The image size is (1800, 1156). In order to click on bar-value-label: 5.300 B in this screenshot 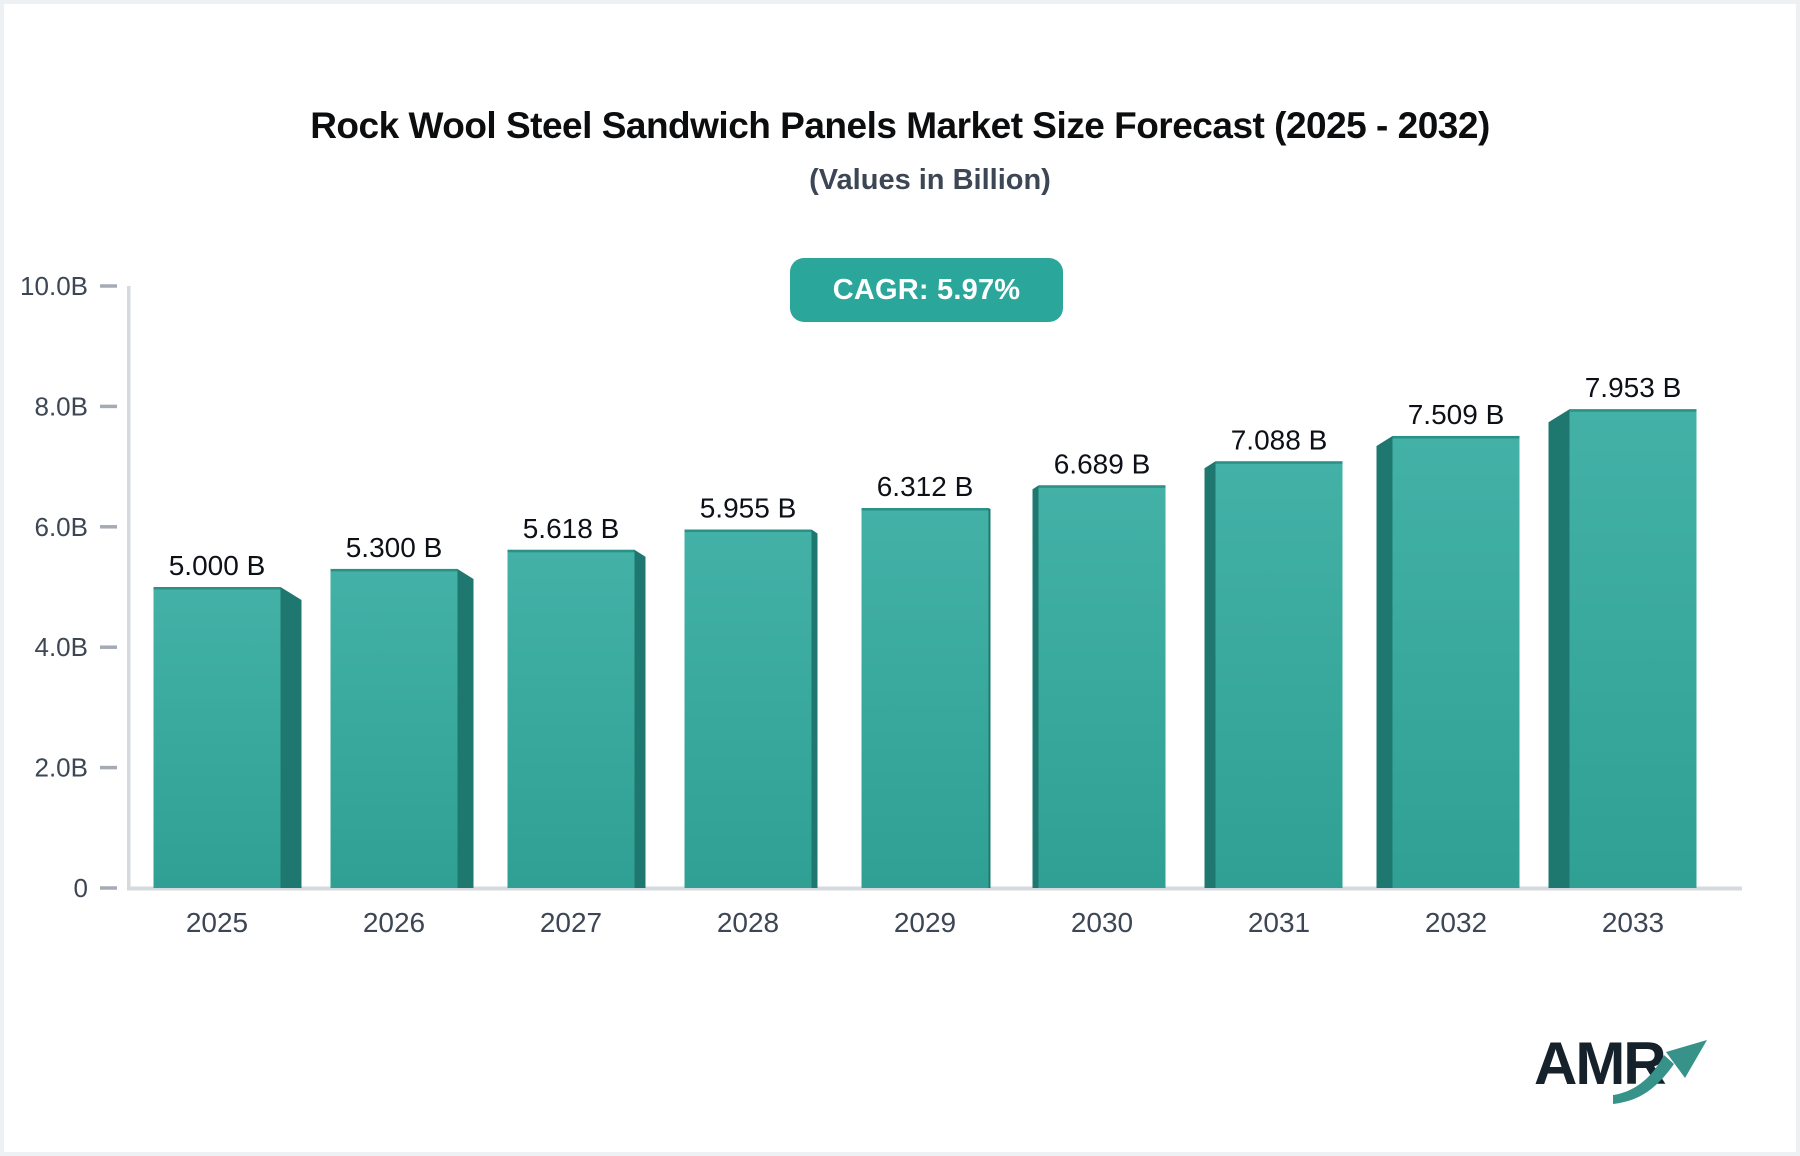, I will do `click(394, 547)`.